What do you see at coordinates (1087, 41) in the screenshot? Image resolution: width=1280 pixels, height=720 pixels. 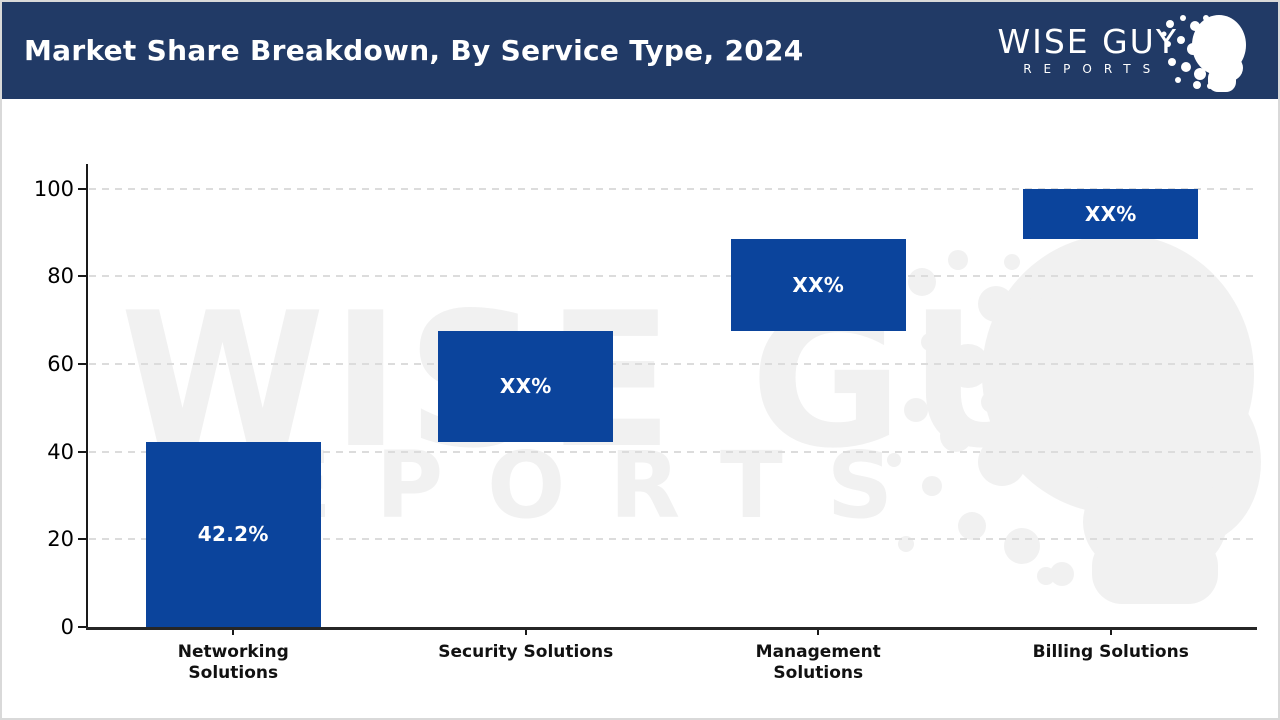 I see `logo-wordmark: WISE GUY` at bounding box center [1087, 41].